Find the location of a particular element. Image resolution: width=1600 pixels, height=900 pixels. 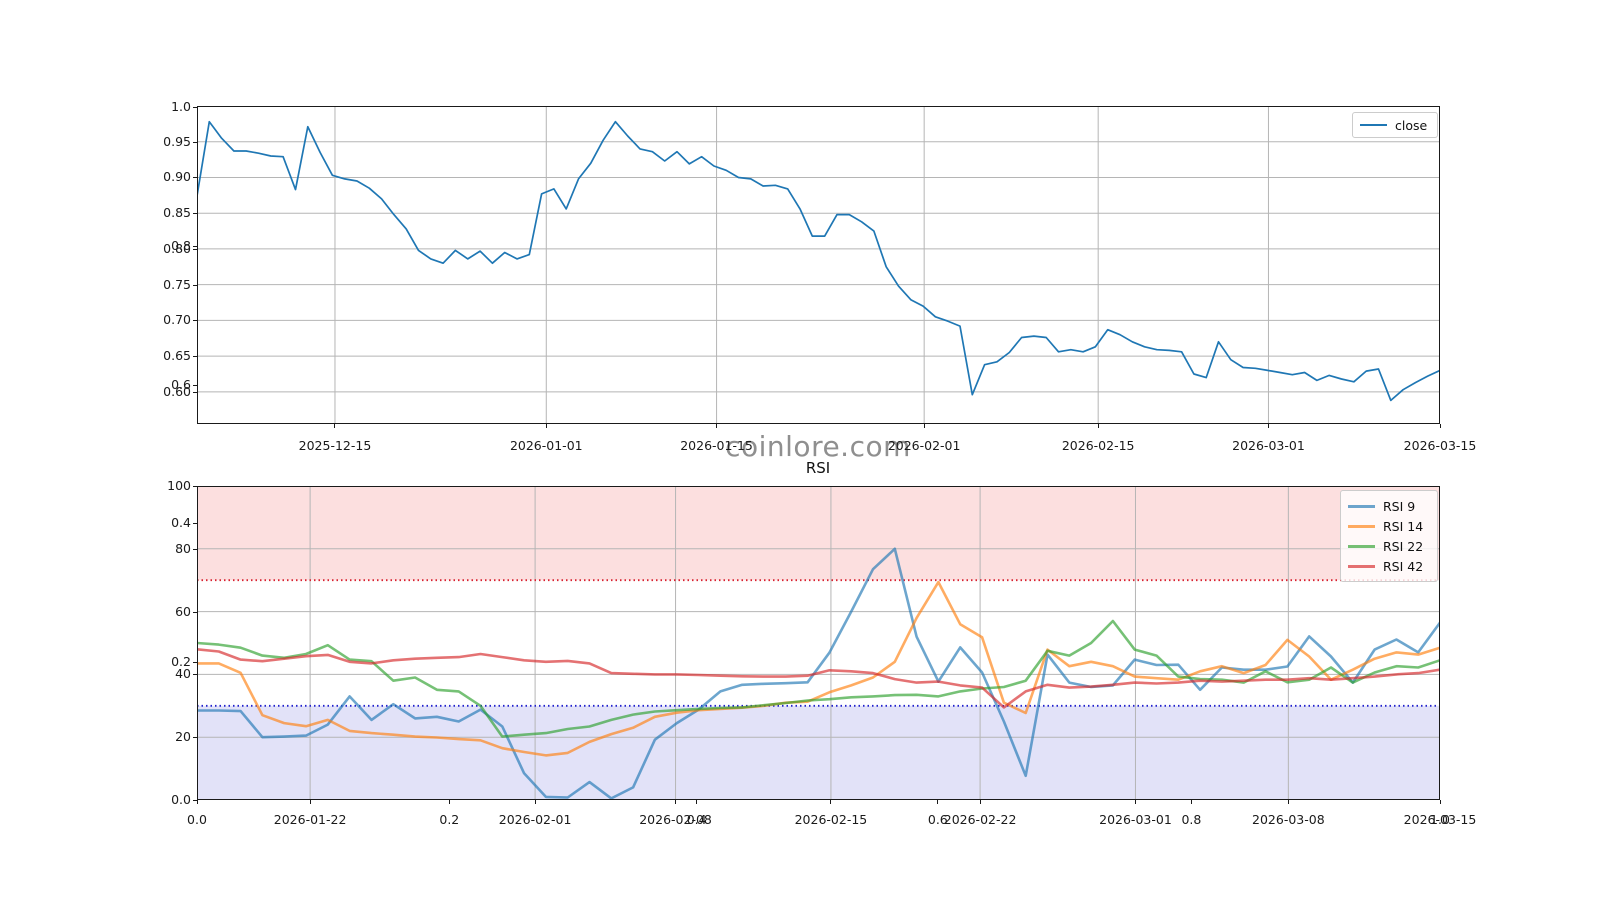

legend-entry: RSI 22 is located at coordinates (1388, 546).